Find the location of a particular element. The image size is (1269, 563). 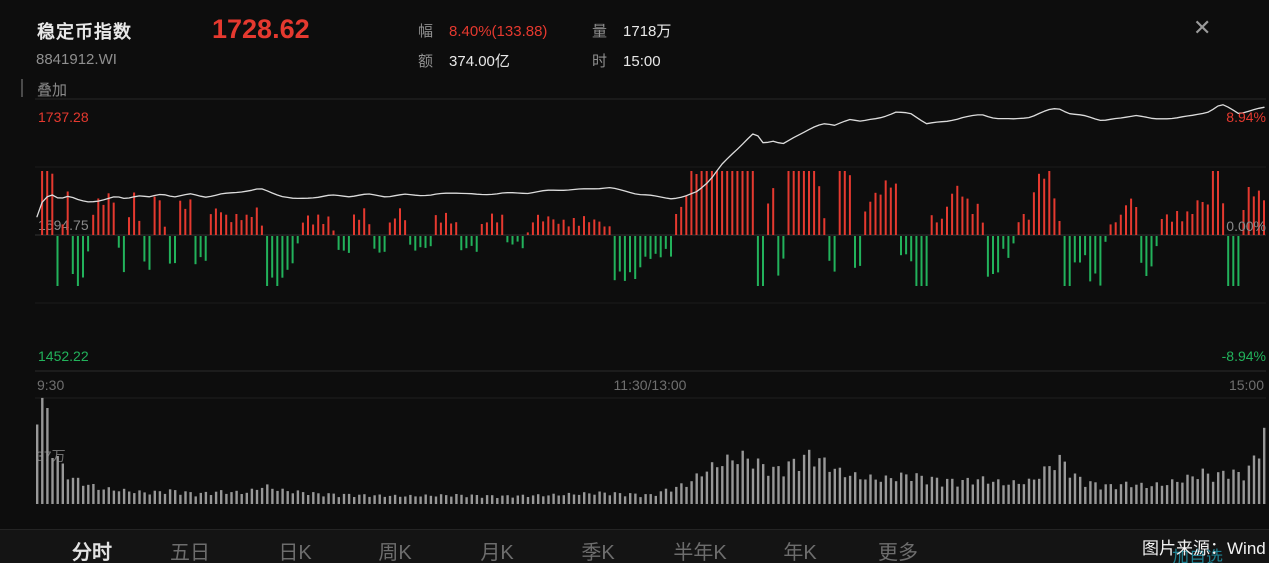

overlay-tick is located at coordinates (22, 88).